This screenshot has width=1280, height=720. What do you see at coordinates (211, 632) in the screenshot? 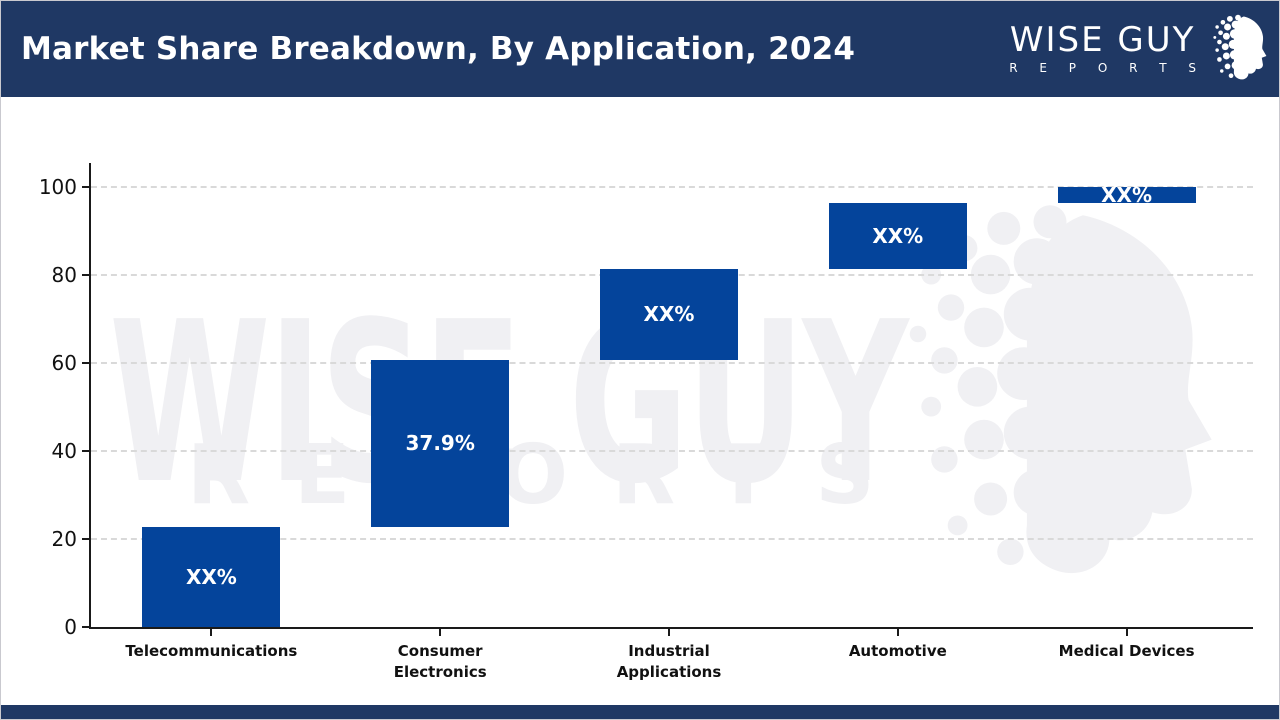
I see `x-tick-telecommunications` at bounding box center [211, 632].